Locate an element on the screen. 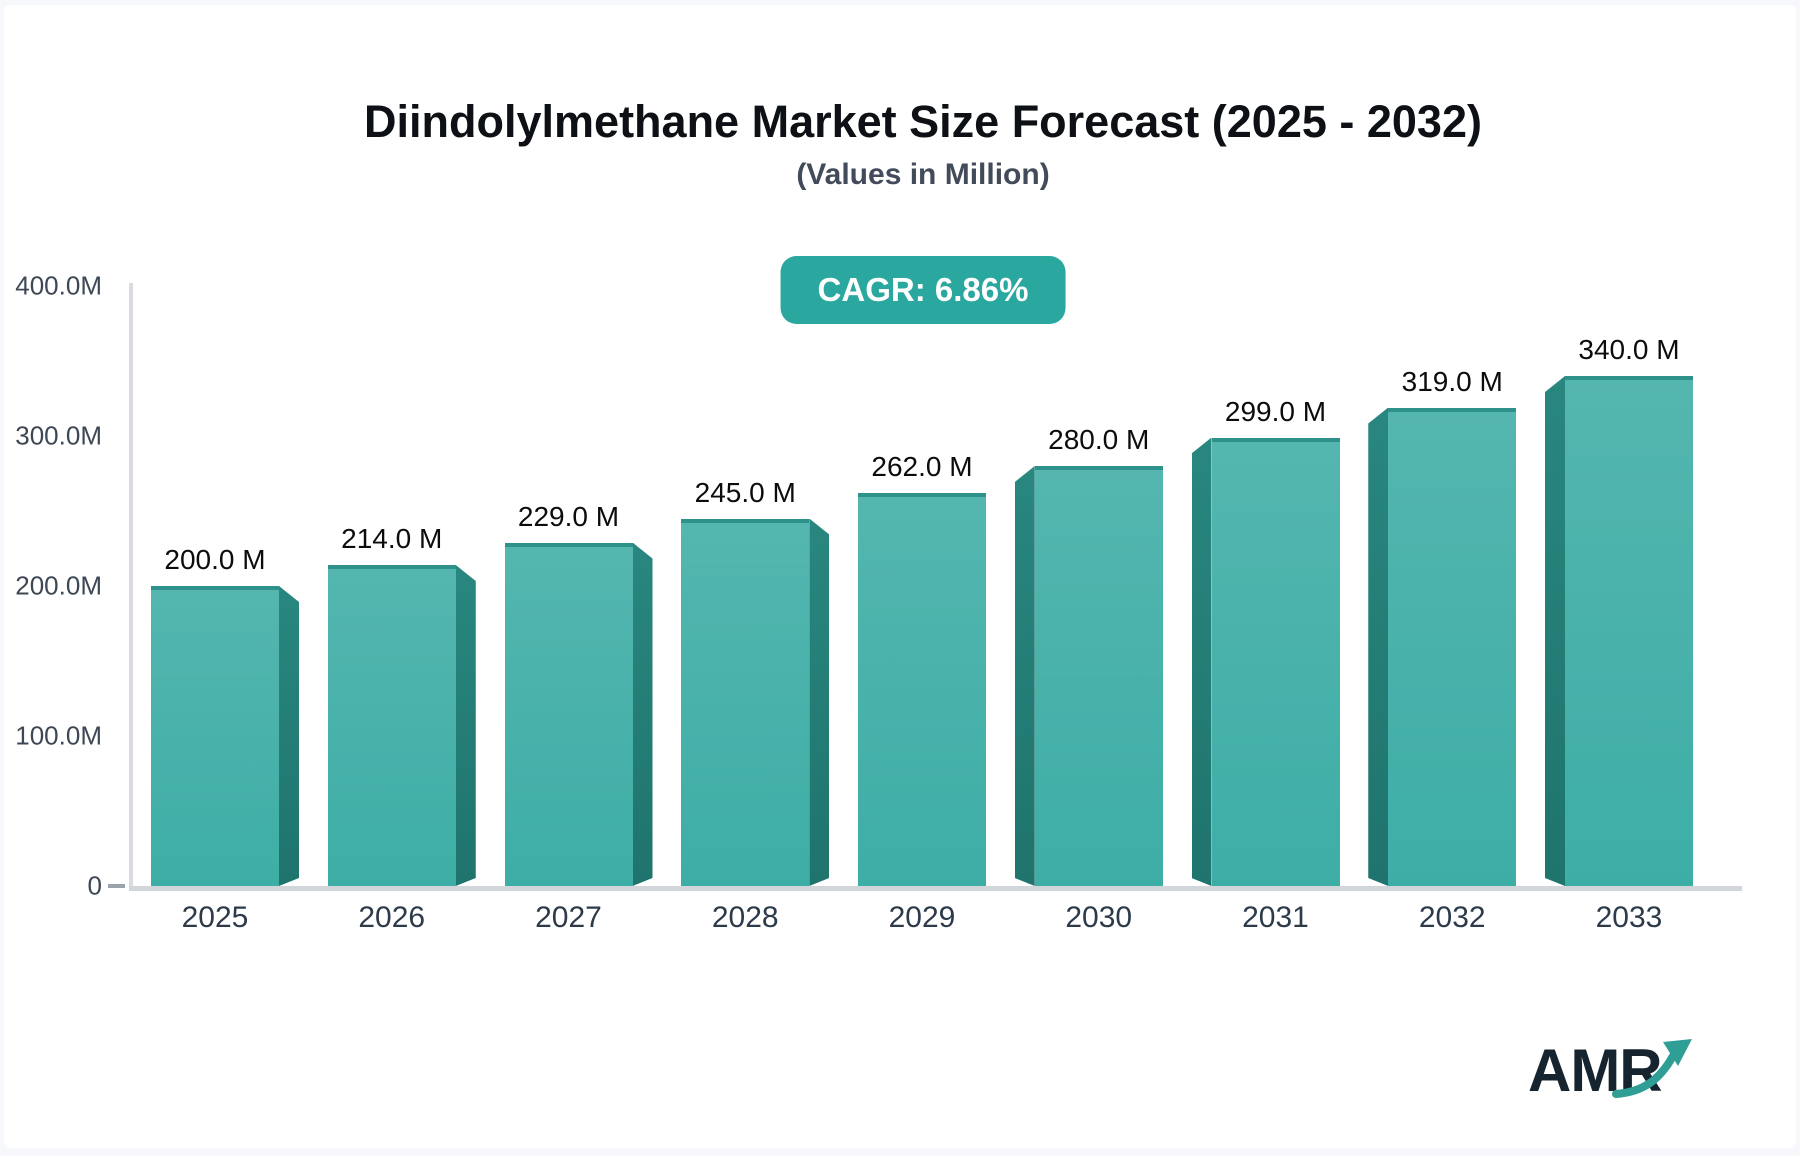 The image size is (1800, 1156). bar-value-label: 340.0 M is located at coordinates (1629, 349).